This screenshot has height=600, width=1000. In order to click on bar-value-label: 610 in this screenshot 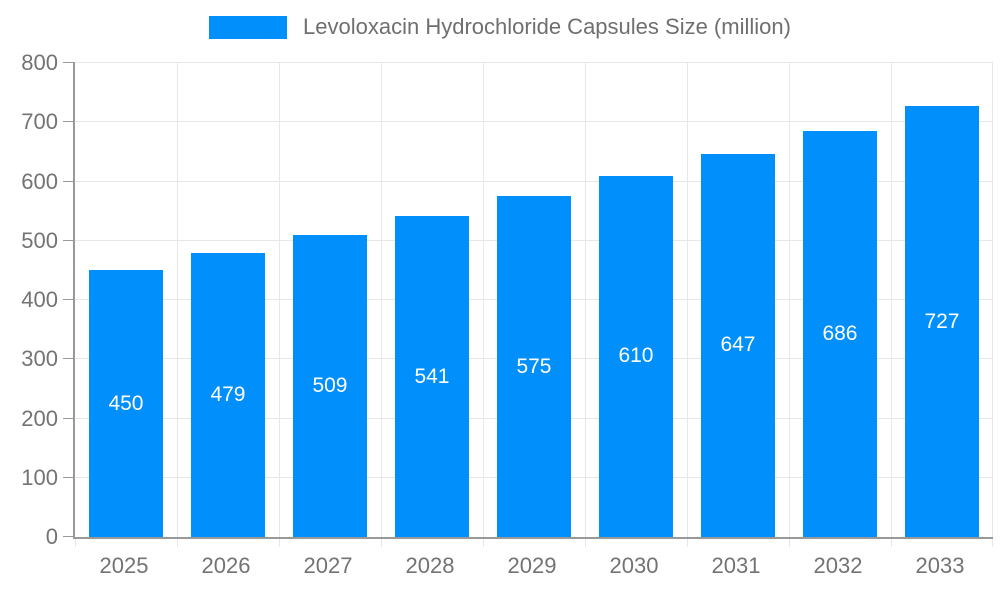, I will do `click(636, 356)`.